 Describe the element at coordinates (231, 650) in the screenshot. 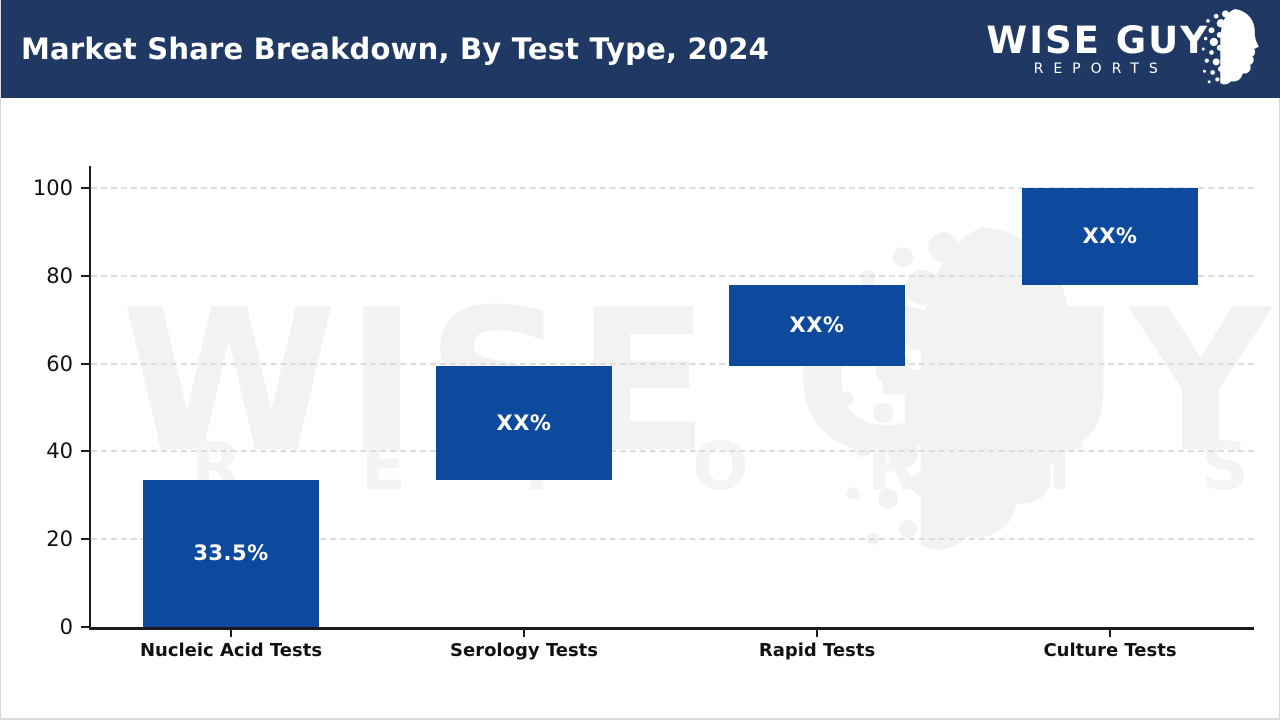

I see `xtick-label-1: Nucleic Acid Tests` at that location.